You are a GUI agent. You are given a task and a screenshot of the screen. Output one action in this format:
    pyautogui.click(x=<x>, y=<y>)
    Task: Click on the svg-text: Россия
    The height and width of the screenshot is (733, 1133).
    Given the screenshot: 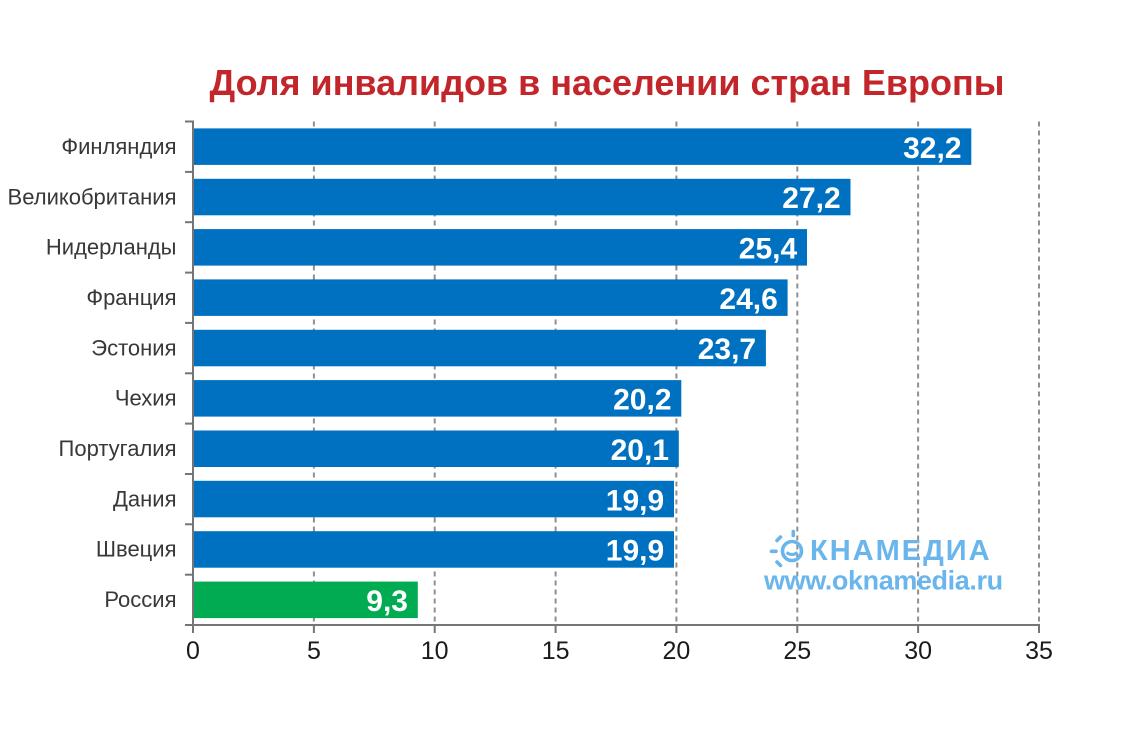 What is the action you would take?
    pyautogui.click(x=140, y=599)
    